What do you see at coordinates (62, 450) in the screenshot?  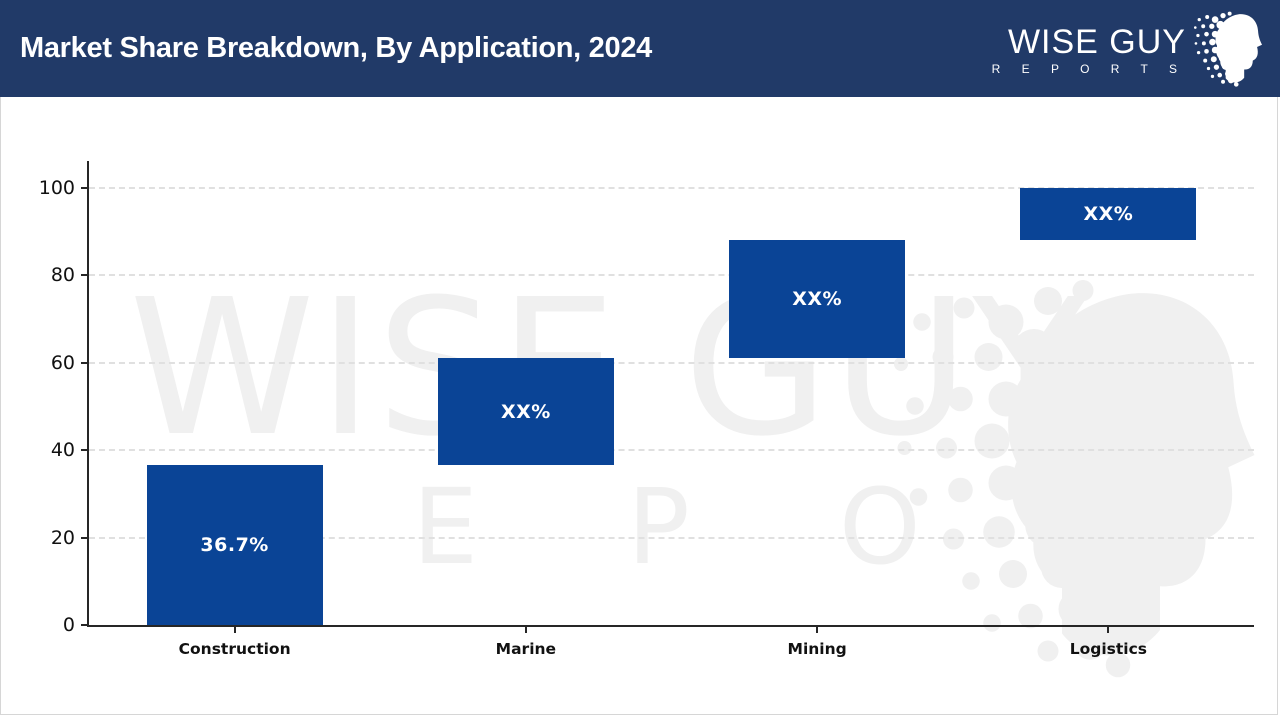 I see `y-tick-label: 40` at bounding box center [62, 450].